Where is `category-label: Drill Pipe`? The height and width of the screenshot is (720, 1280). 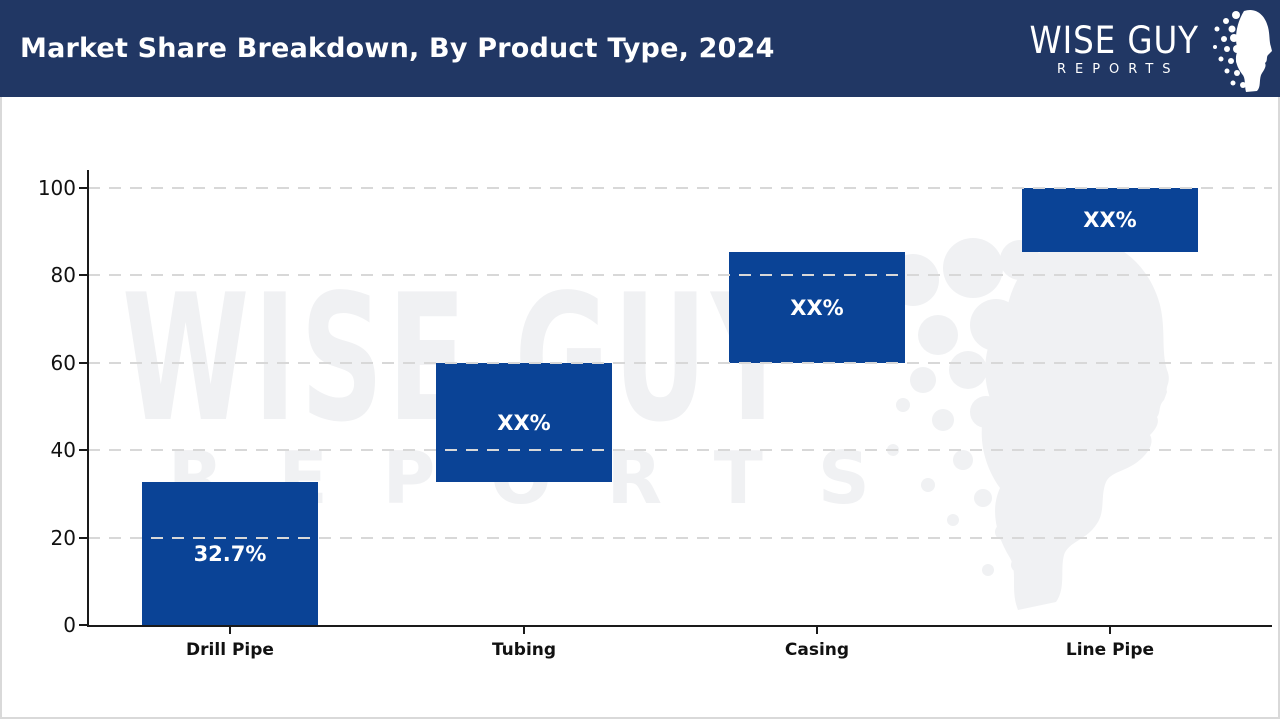 category-label: Drill Pipe is located at coordinates (230, 650).